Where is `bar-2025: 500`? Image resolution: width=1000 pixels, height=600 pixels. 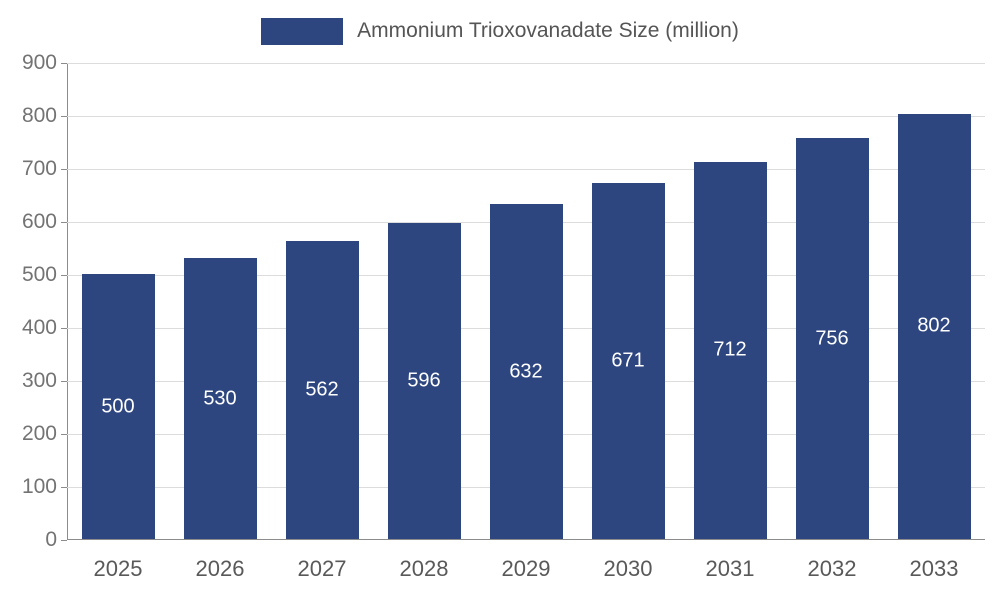 bar-2025: 500 is located at coordinates (118, 406).